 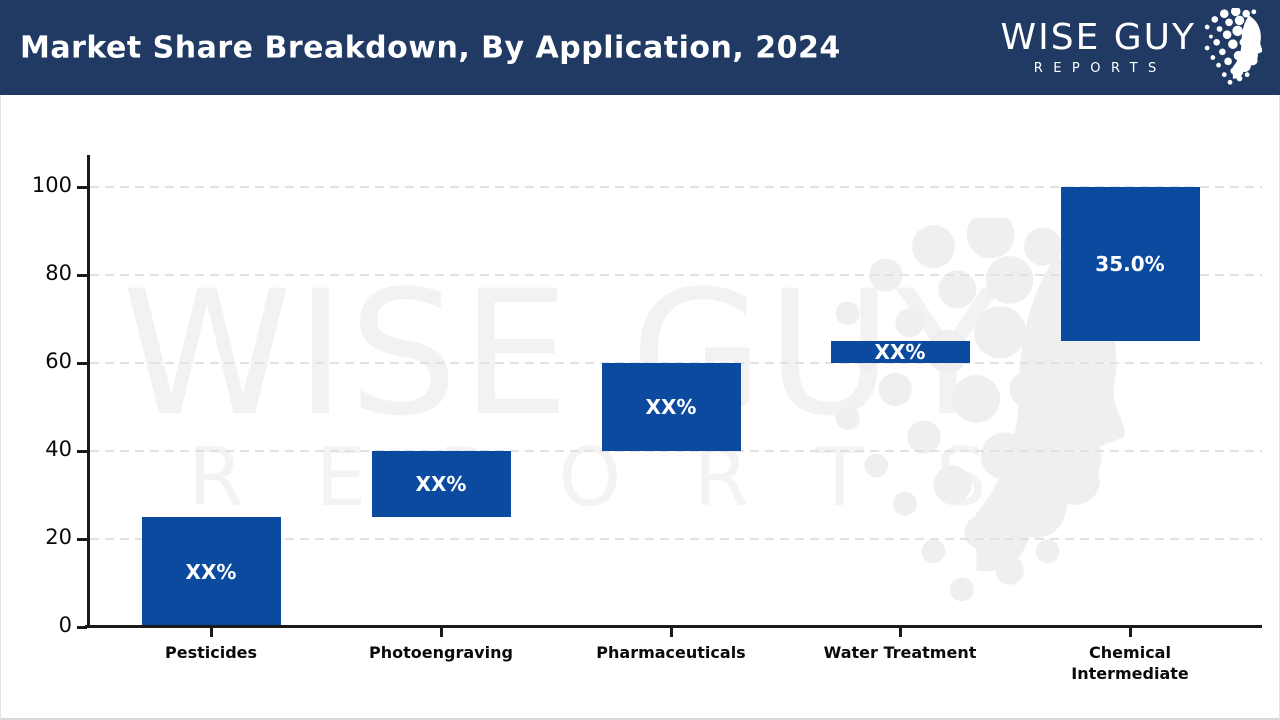 I want to click on wiseguy-logo: WISE GUY REPORTS, so click(x=1131, y=48).